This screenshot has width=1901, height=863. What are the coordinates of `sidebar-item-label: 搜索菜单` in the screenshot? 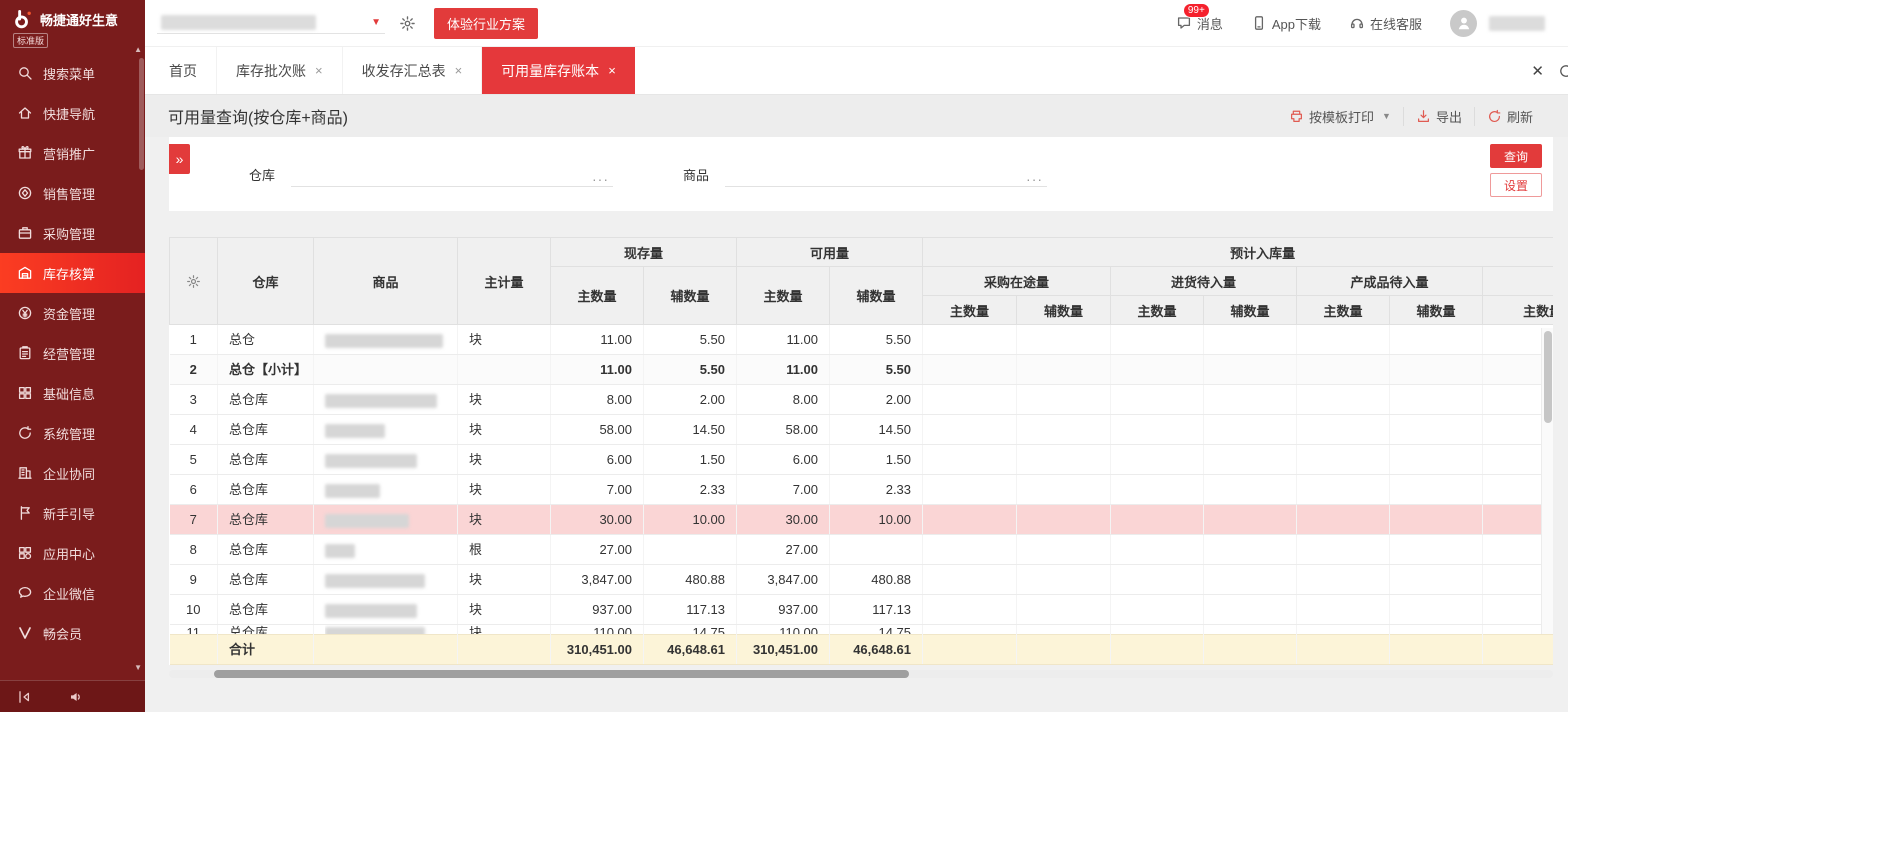 It's located at (69, 74).